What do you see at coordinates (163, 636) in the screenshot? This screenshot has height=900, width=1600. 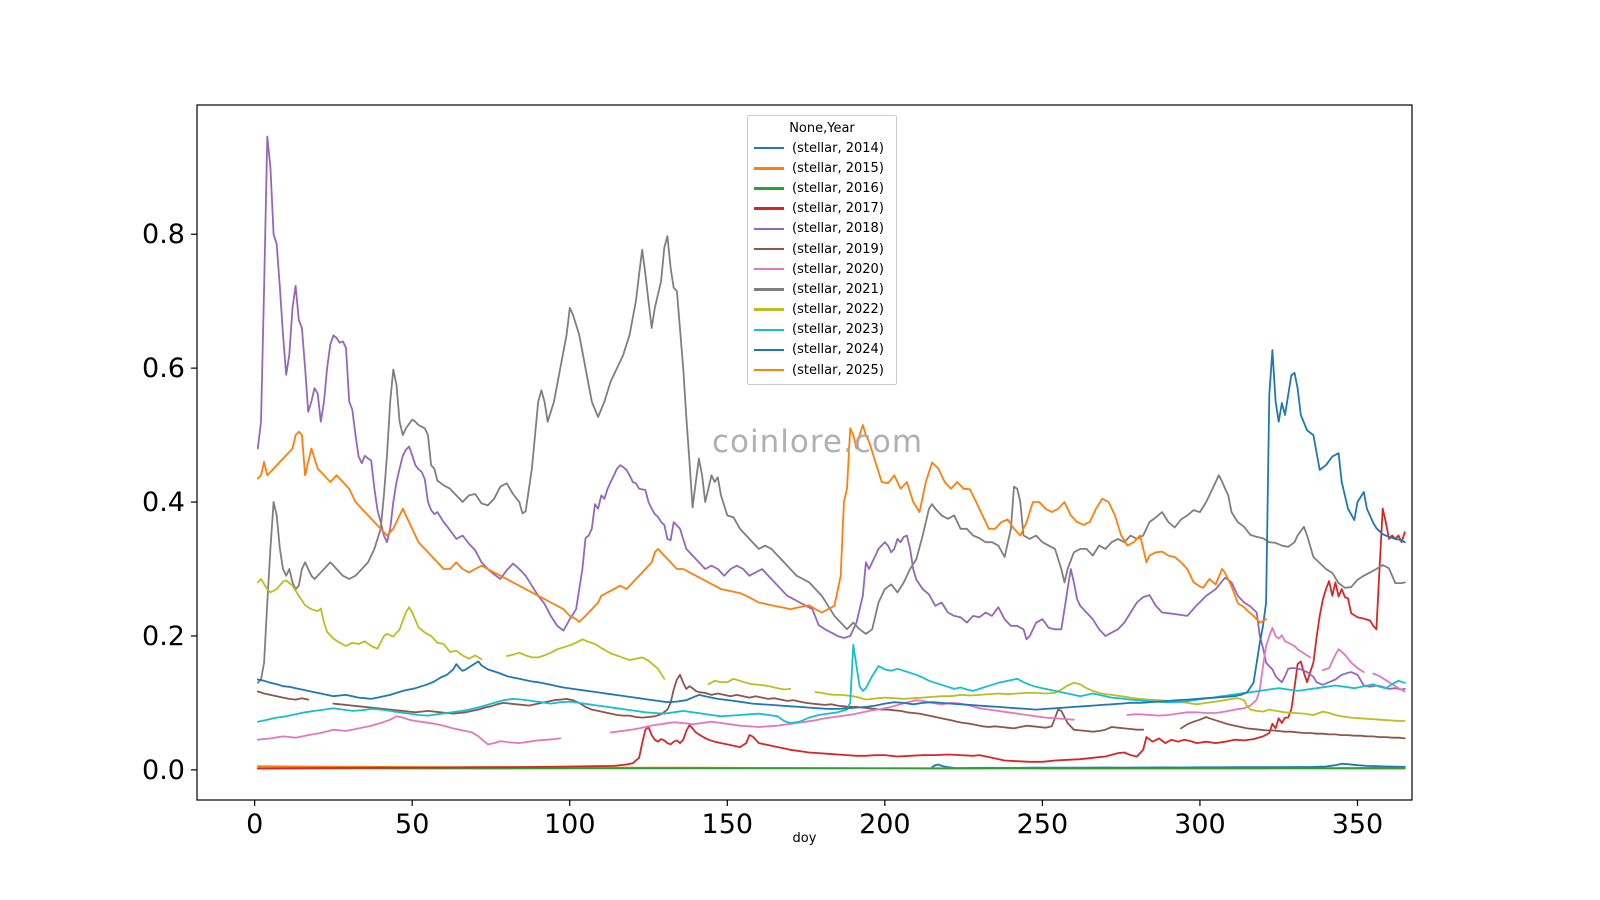 I see `y-tick-label: 0.2` at bounding box center [163, 636].